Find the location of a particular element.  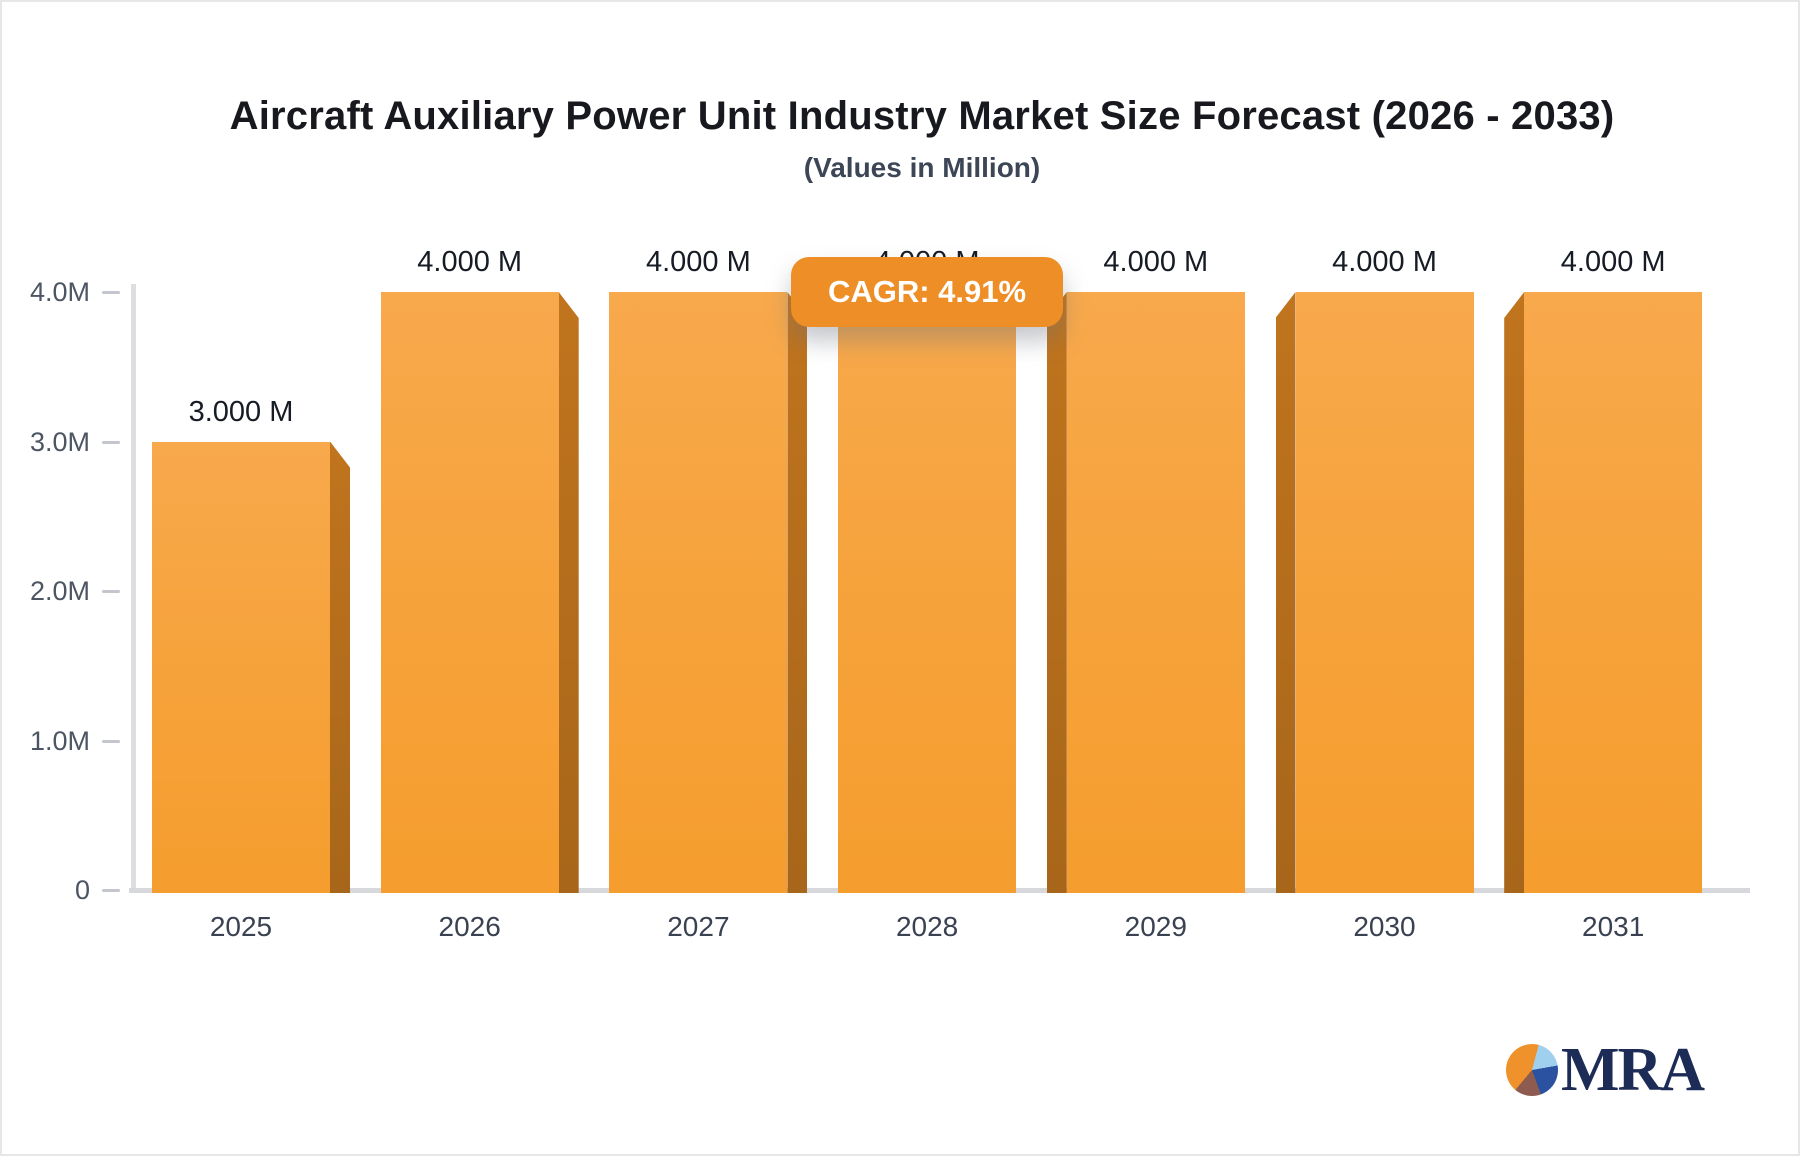

bar-value-label: 3.000 M is located at coordinates (241, 411).